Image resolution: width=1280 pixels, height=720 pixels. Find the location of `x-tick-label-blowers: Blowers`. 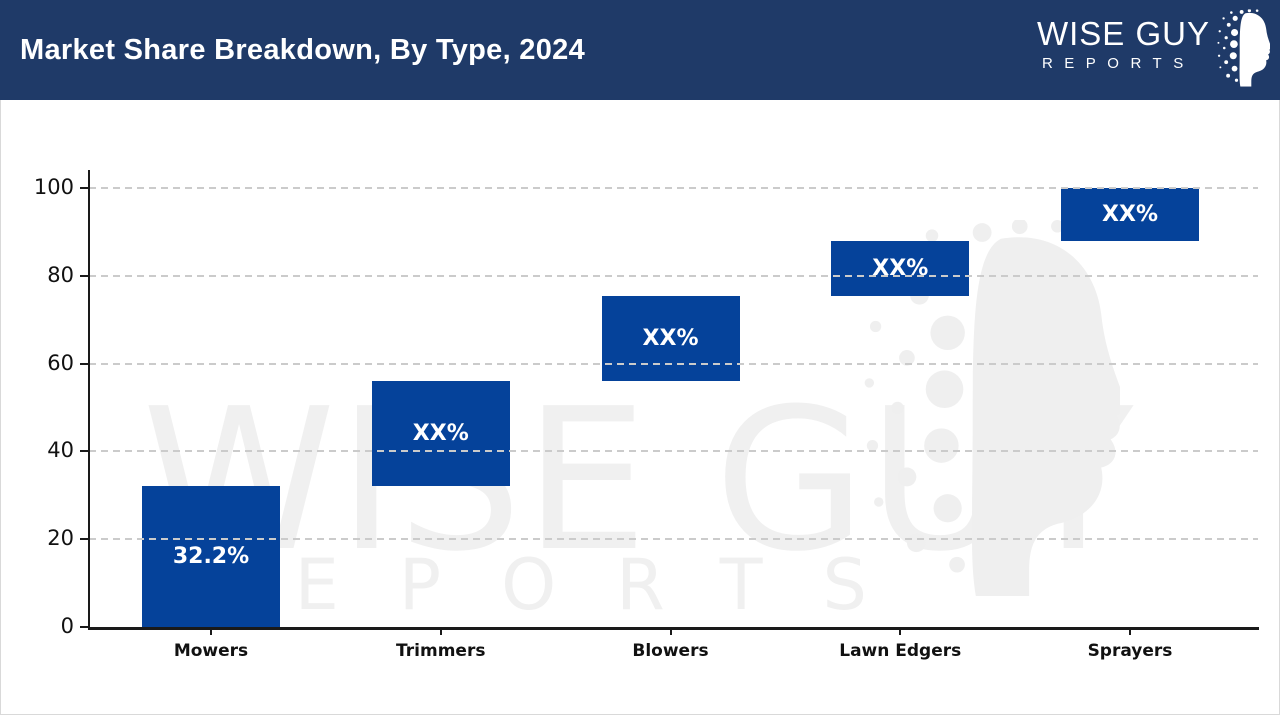

x-tick-label-blowers: Blowers is located at coordinates (670, 651).